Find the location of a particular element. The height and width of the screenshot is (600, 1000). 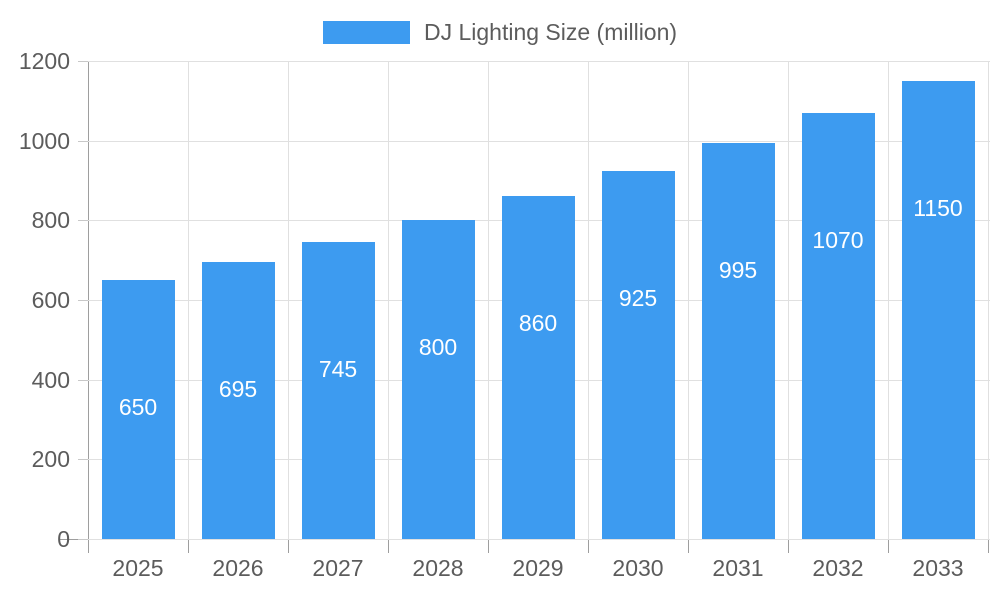

x-axis-label-2032: 2032 is located at coordinates (838, 568).